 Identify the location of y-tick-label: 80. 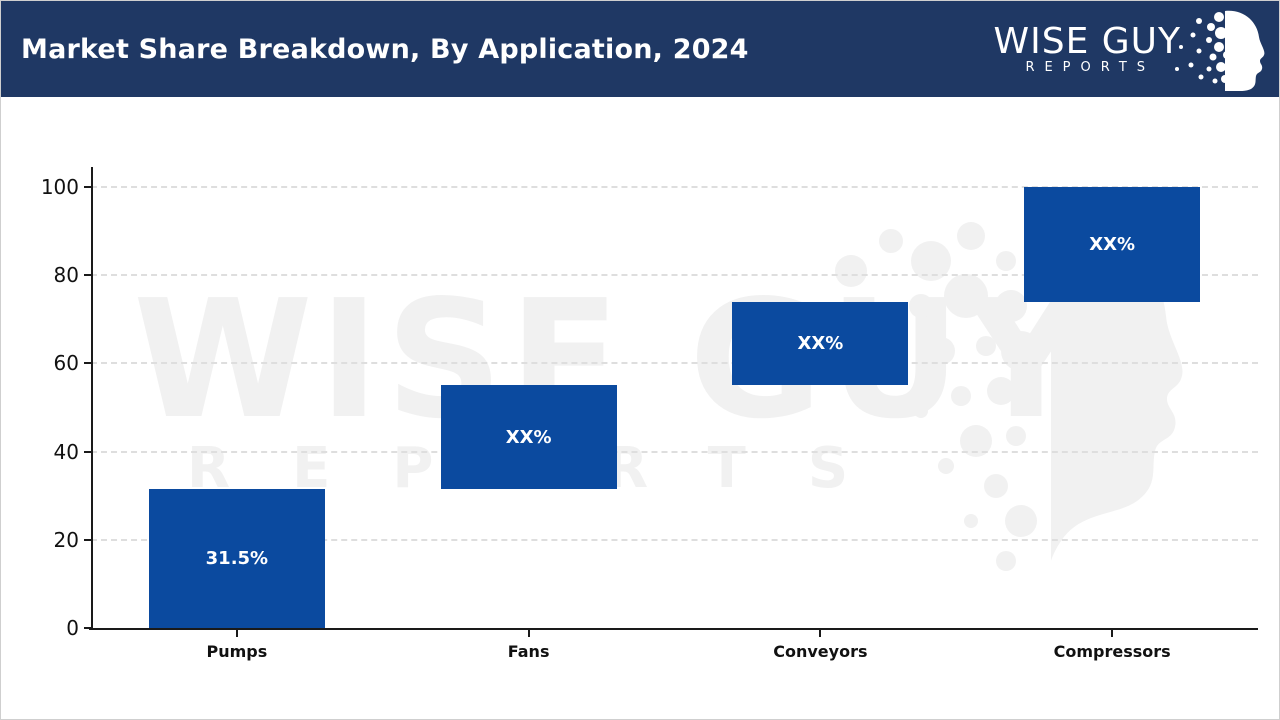
(66, 275).